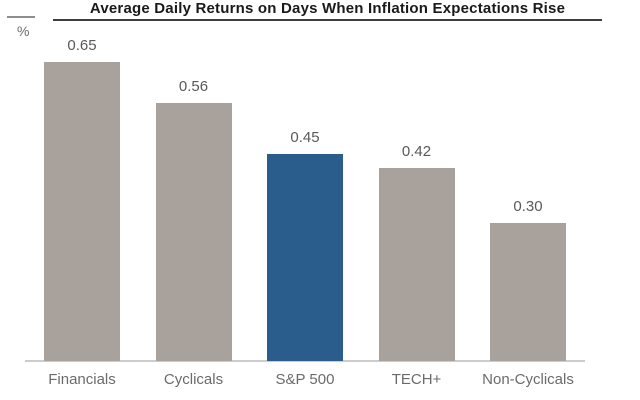  I want to click on bar-group-financials: 0.65, so click(82, 199).